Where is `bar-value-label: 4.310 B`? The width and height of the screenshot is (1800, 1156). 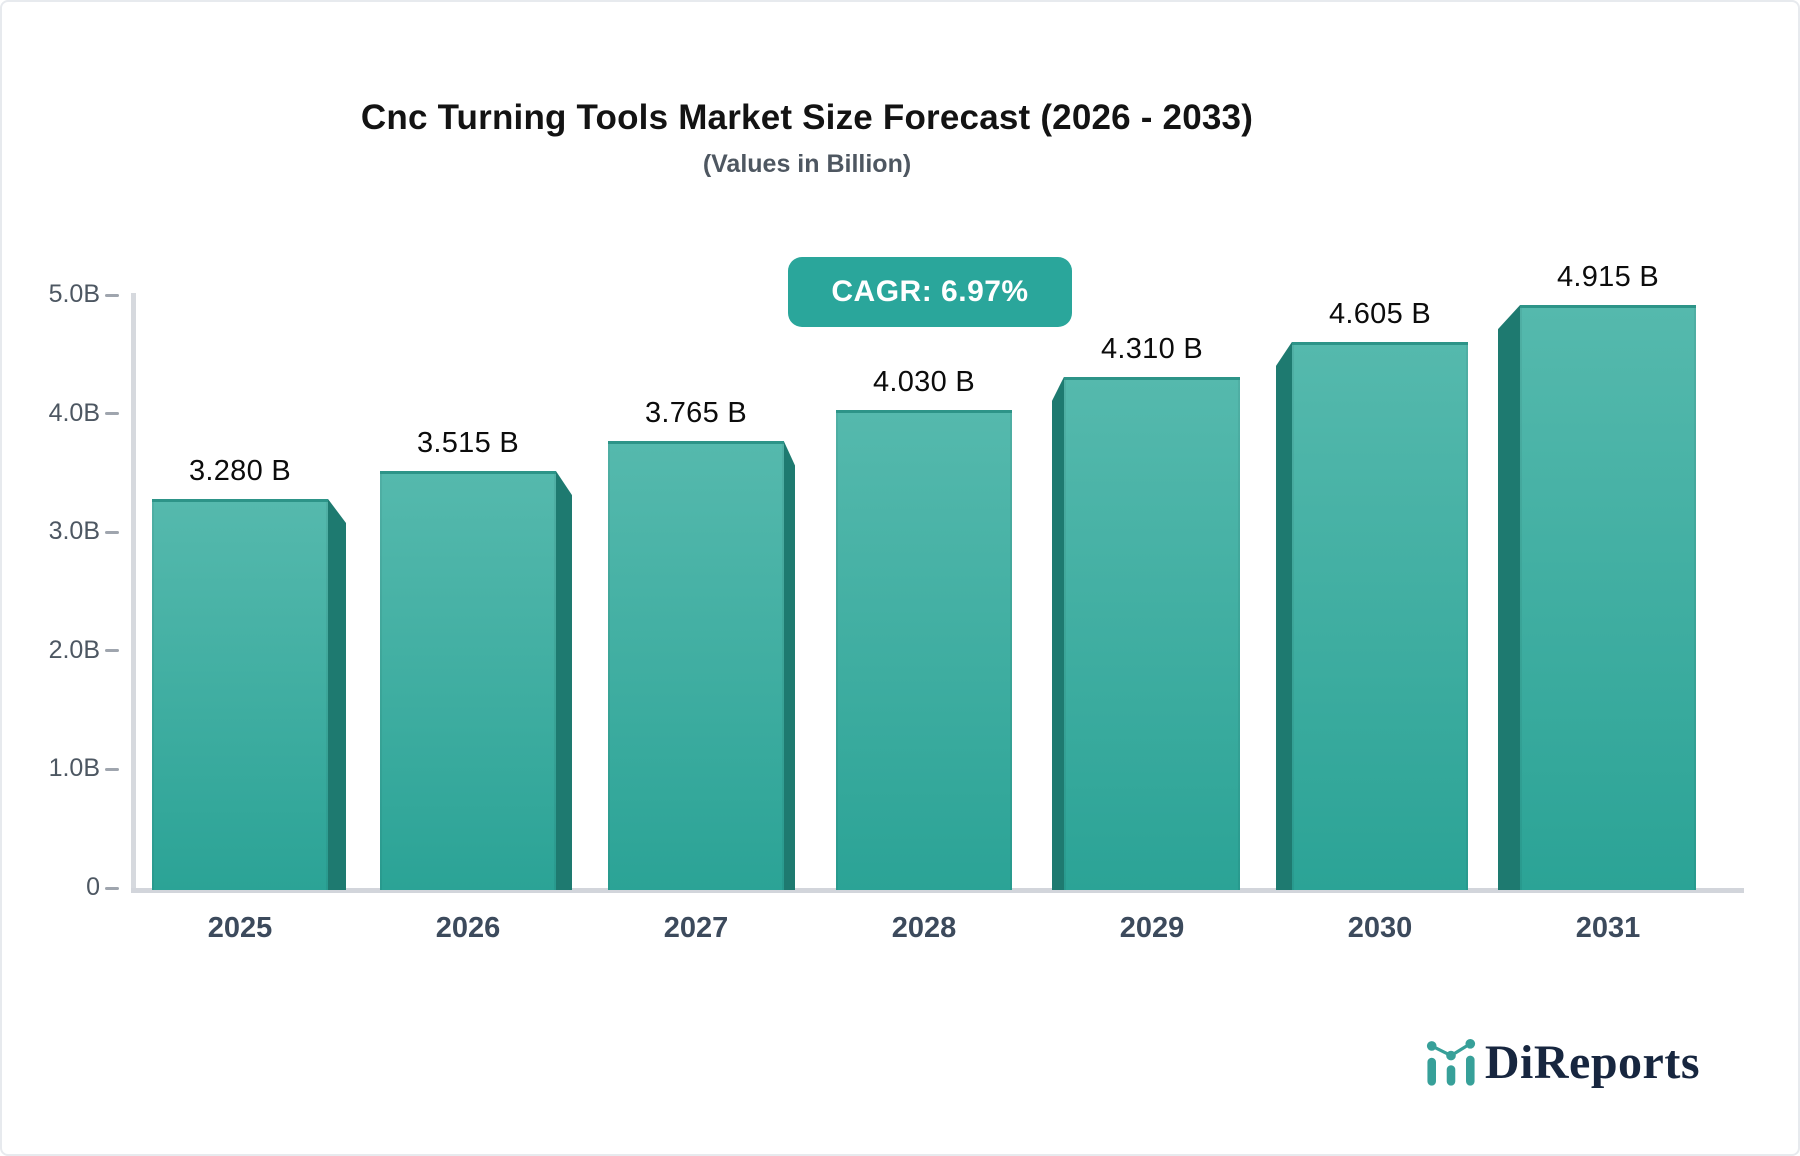
bar-value-label: 4.310 B is located at coordinates (1152, 348).